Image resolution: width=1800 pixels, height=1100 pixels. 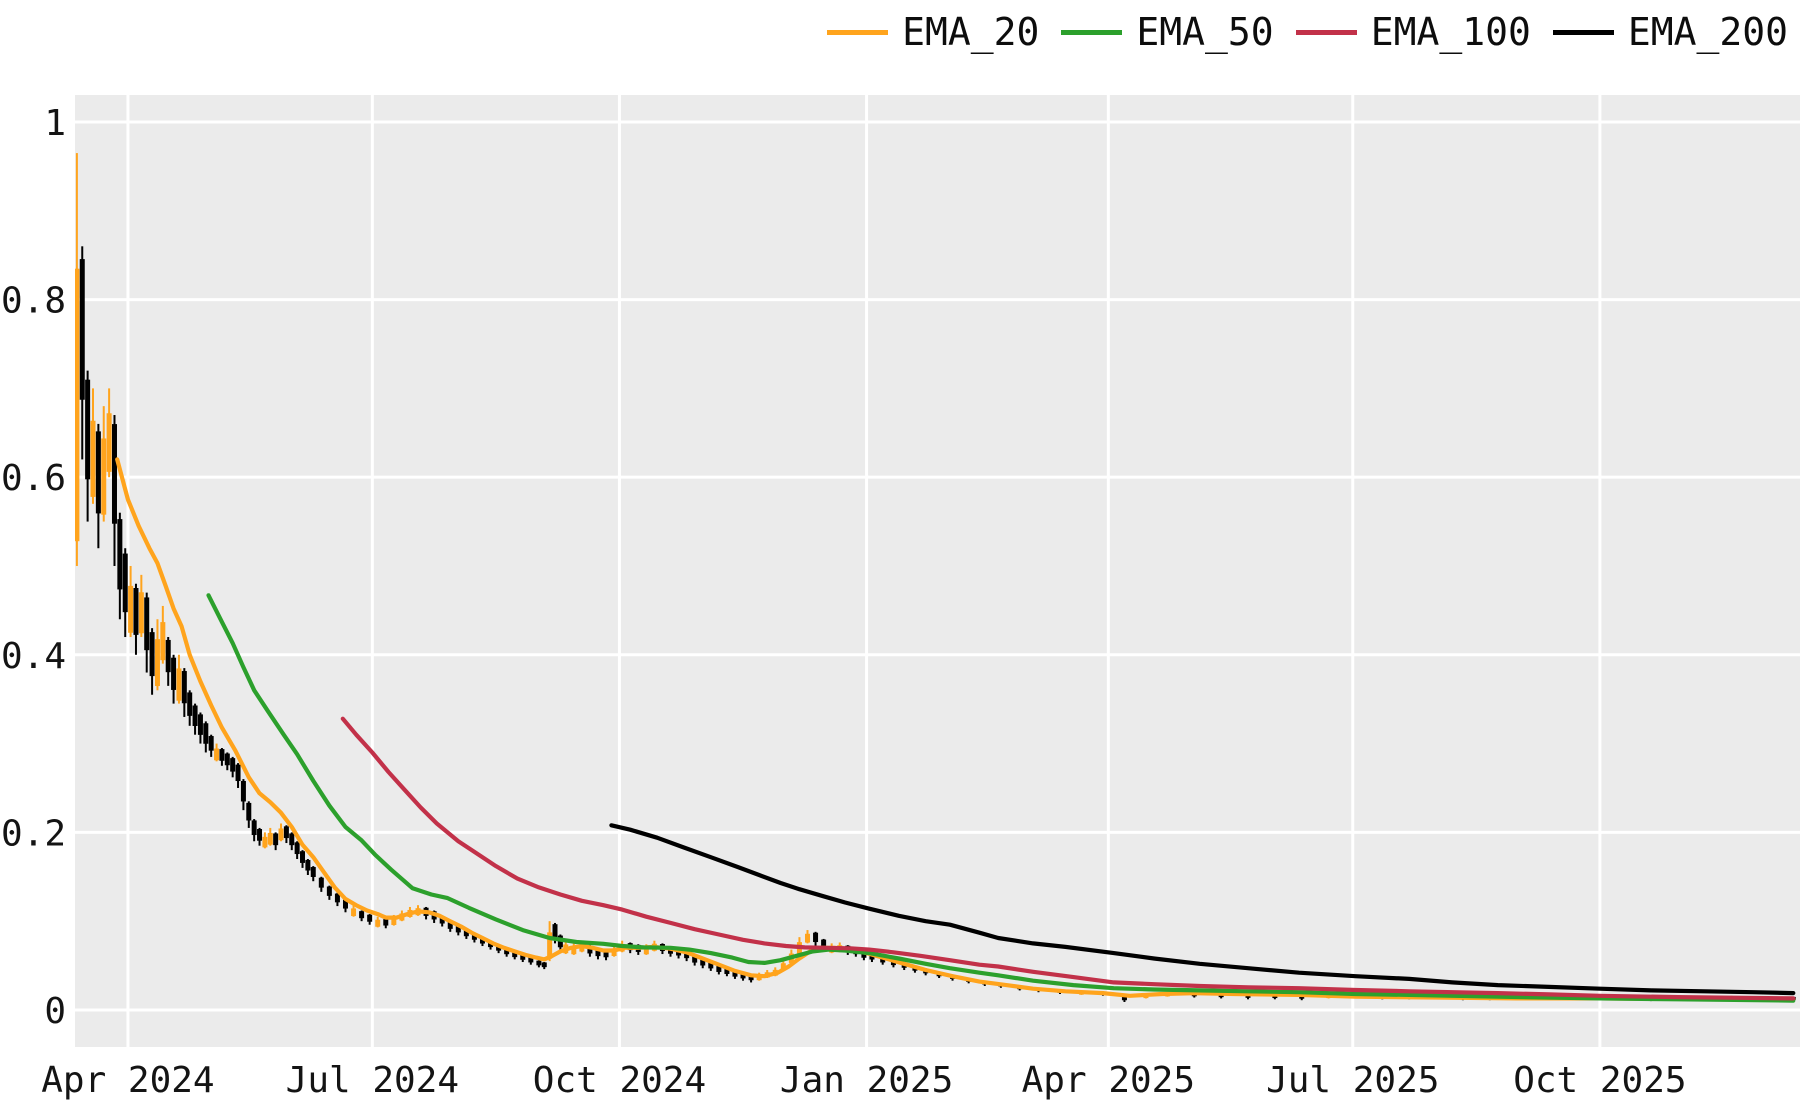 What do you see at coordinates (971, 32) in the screenshot?
I see `legend-item-label: EMA_20` at bounding box center [971, 32].